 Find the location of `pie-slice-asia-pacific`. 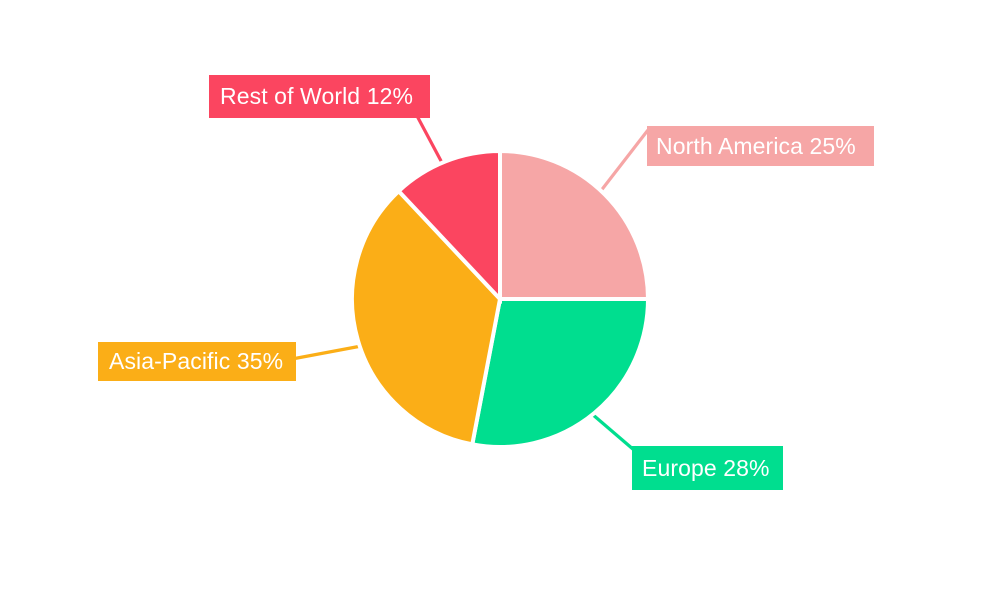

pie-slice-asia-pacific is located at coordinates (426, 317).